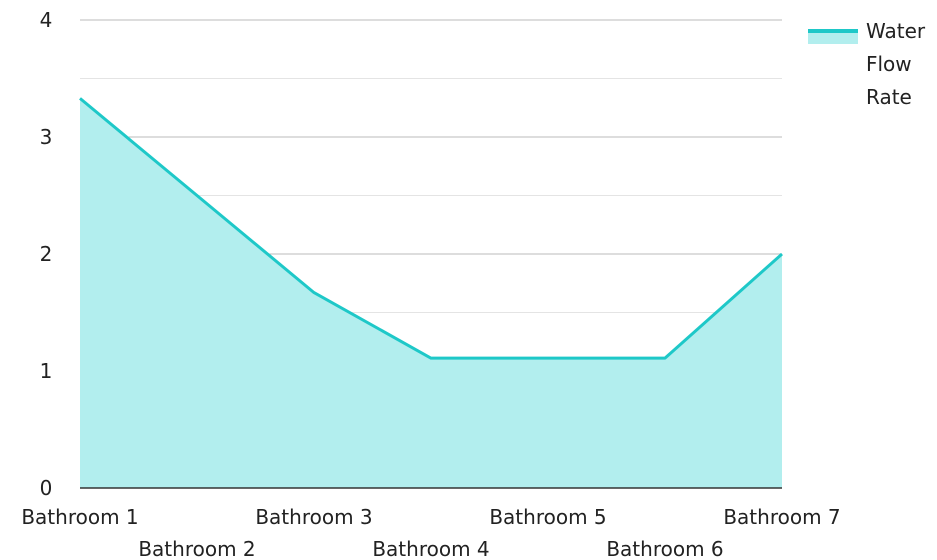 This screenshot has width=937, height=560. I want to click on x-tick-label: Bathroom 5, so click(547, 517).